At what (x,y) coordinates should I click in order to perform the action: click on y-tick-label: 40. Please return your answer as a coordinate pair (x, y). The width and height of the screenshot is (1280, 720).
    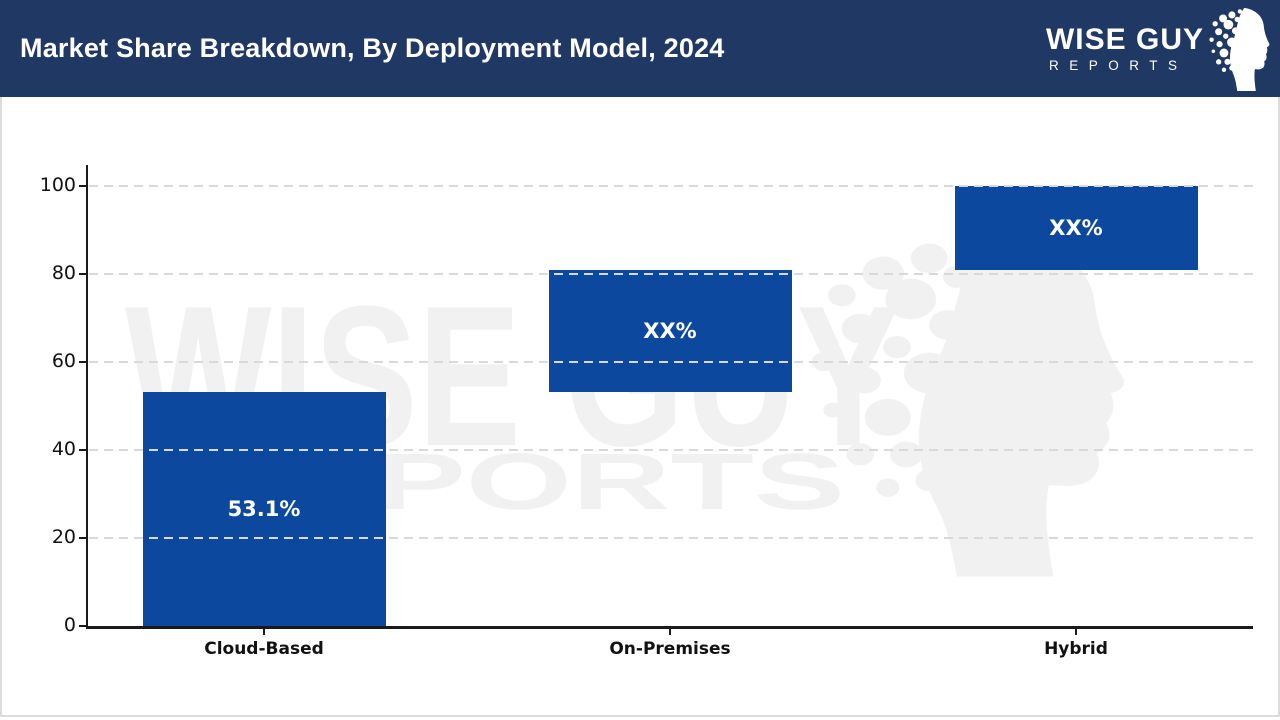
    Looking at the image, I should click on (63, 449).